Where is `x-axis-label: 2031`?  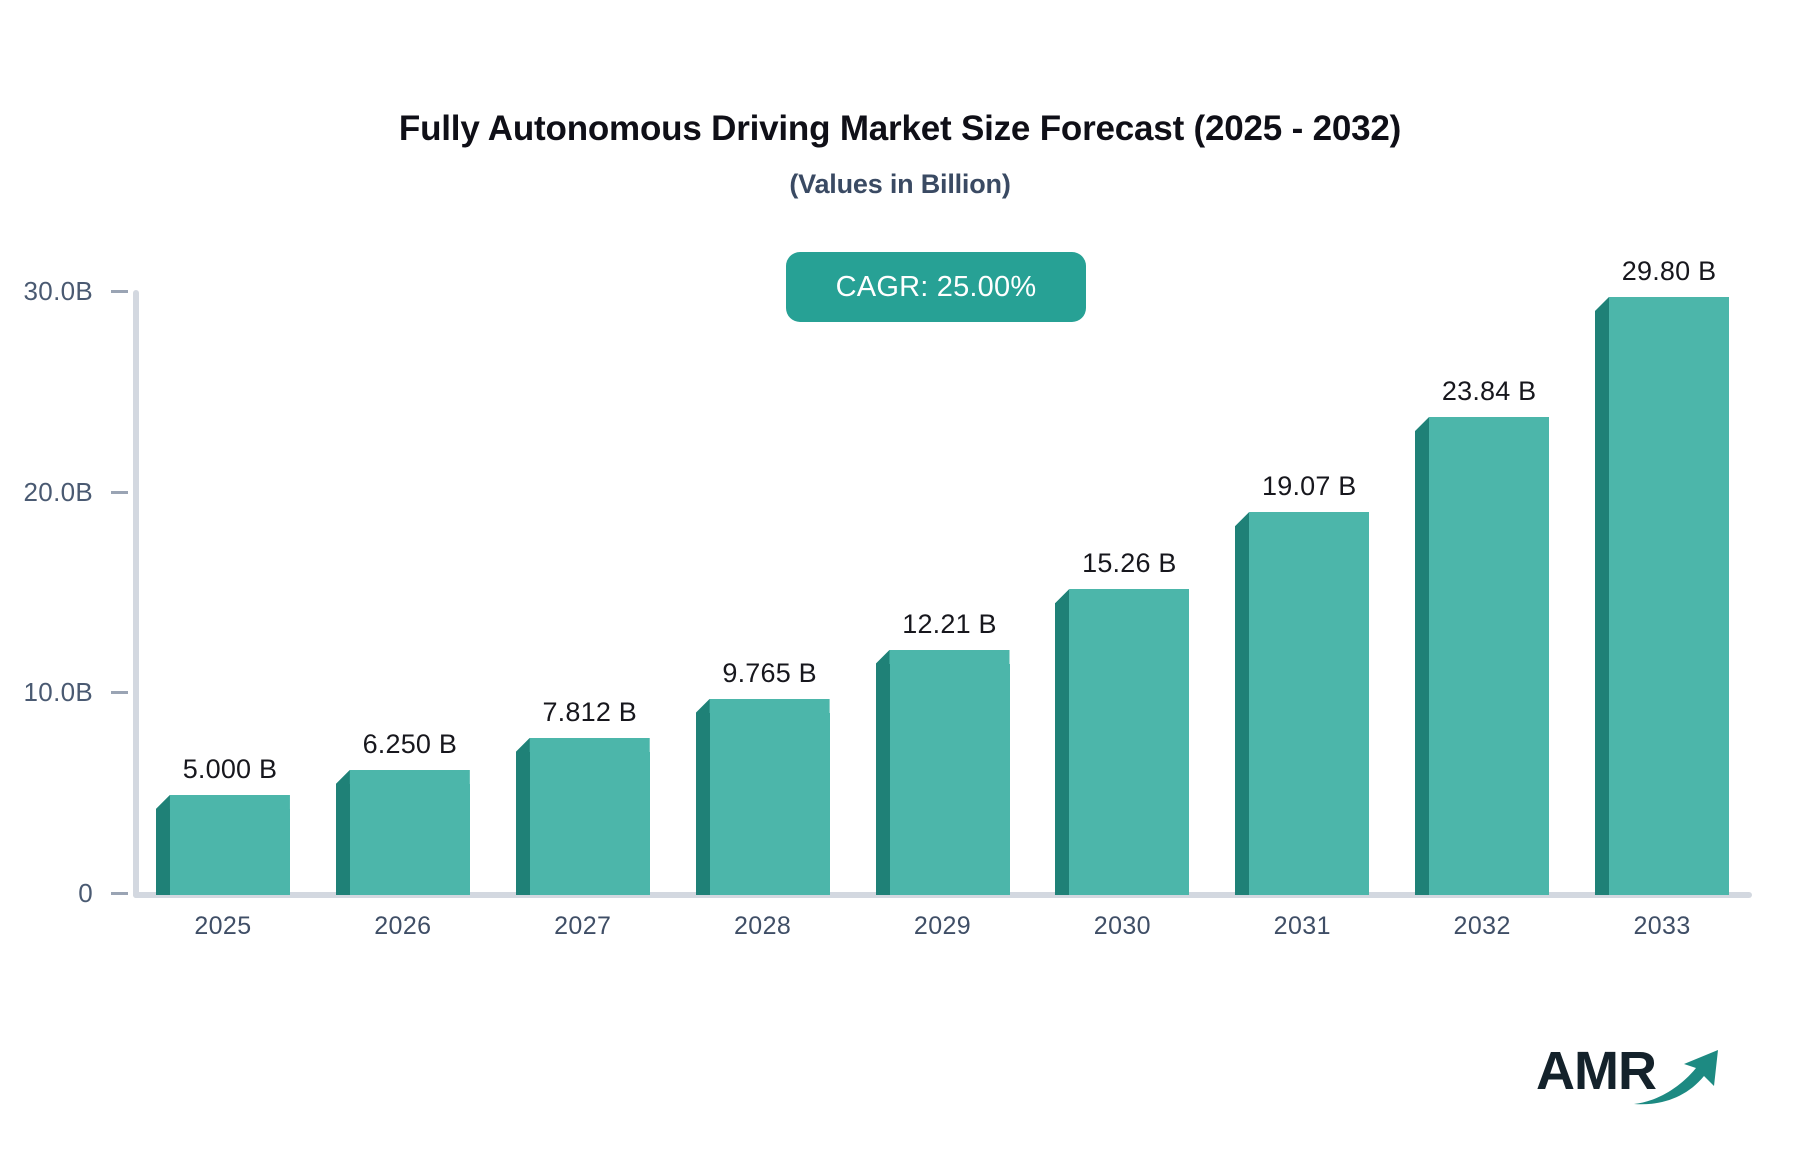
x-axis-label: 2031 is located at coordinates (1302, 926).